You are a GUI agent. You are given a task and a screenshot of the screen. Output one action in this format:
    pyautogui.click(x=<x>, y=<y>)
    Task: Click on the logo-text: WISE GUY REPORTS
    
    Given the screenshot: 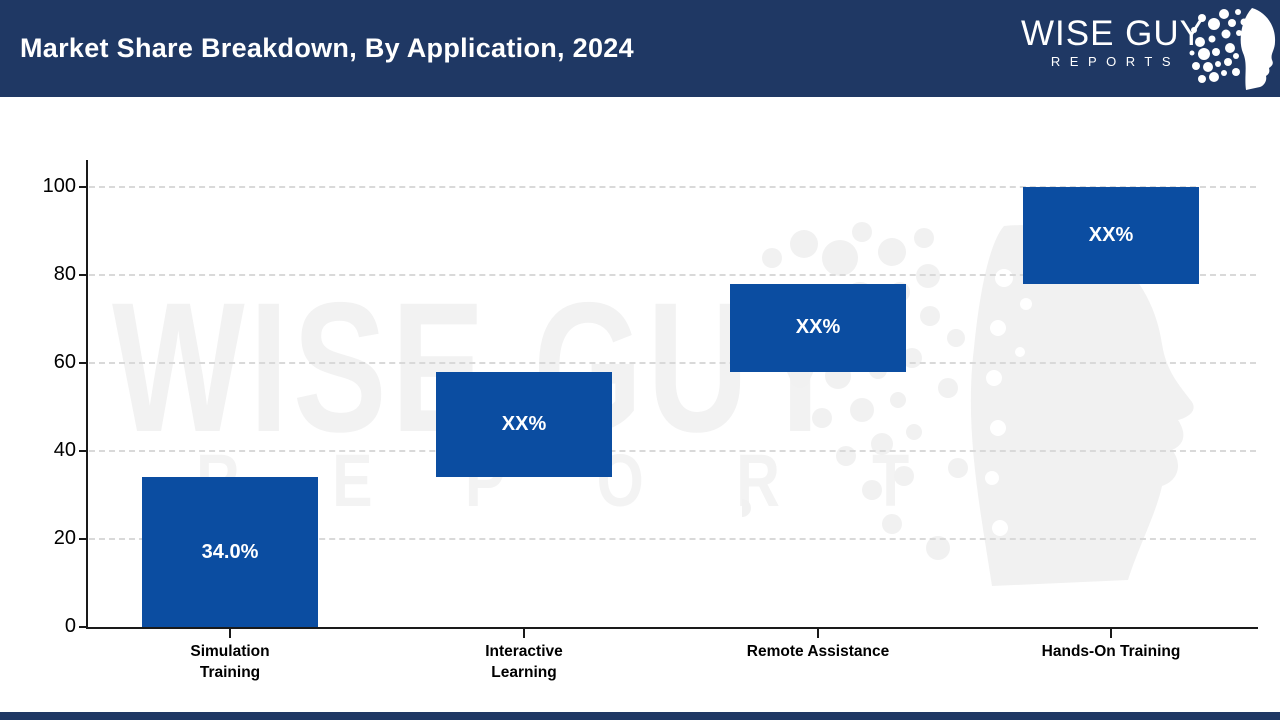 What is the action you would take?
    pyautogui.click(x=1112, y=42)
    